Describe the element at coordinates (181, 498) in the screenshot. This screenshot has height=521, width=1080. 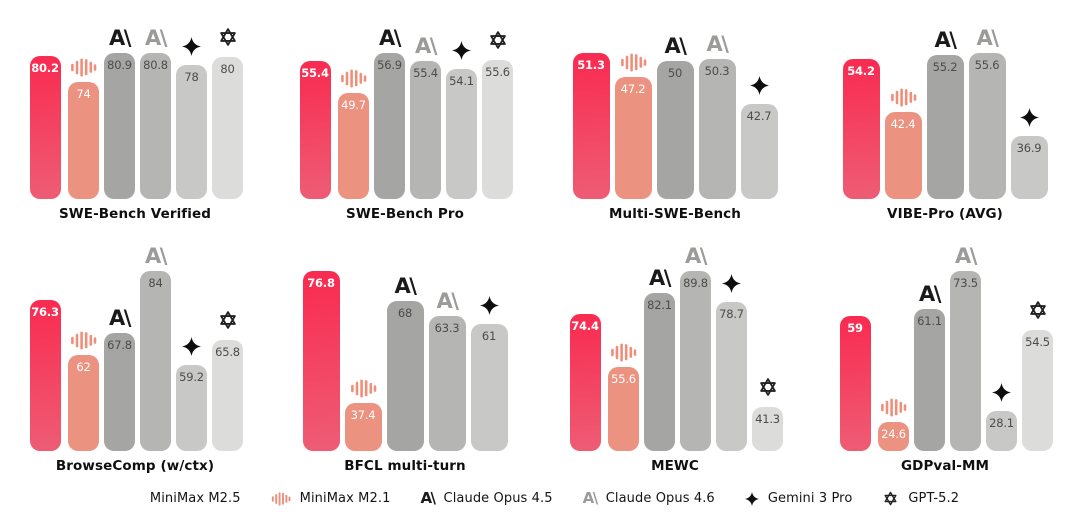
I see `legend-item-minimax-m2-5: MiniMax M2.5` at that location.